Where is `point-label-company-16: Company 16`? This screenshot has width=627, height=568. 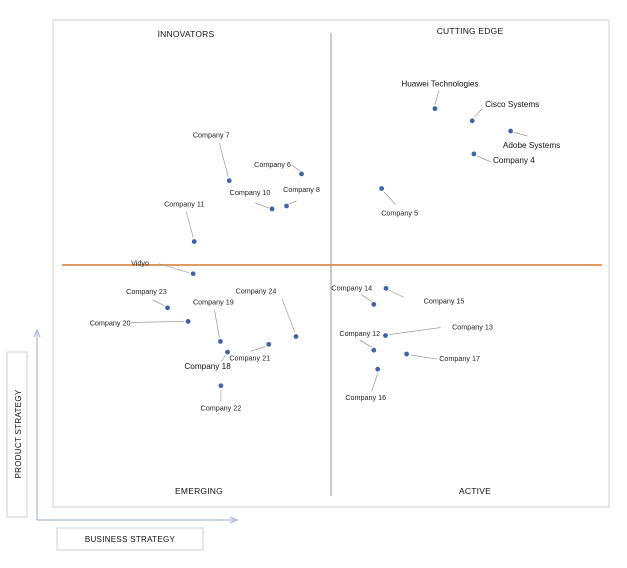 point-label-company-16: Company 16 is located at coordinates (365, 397).